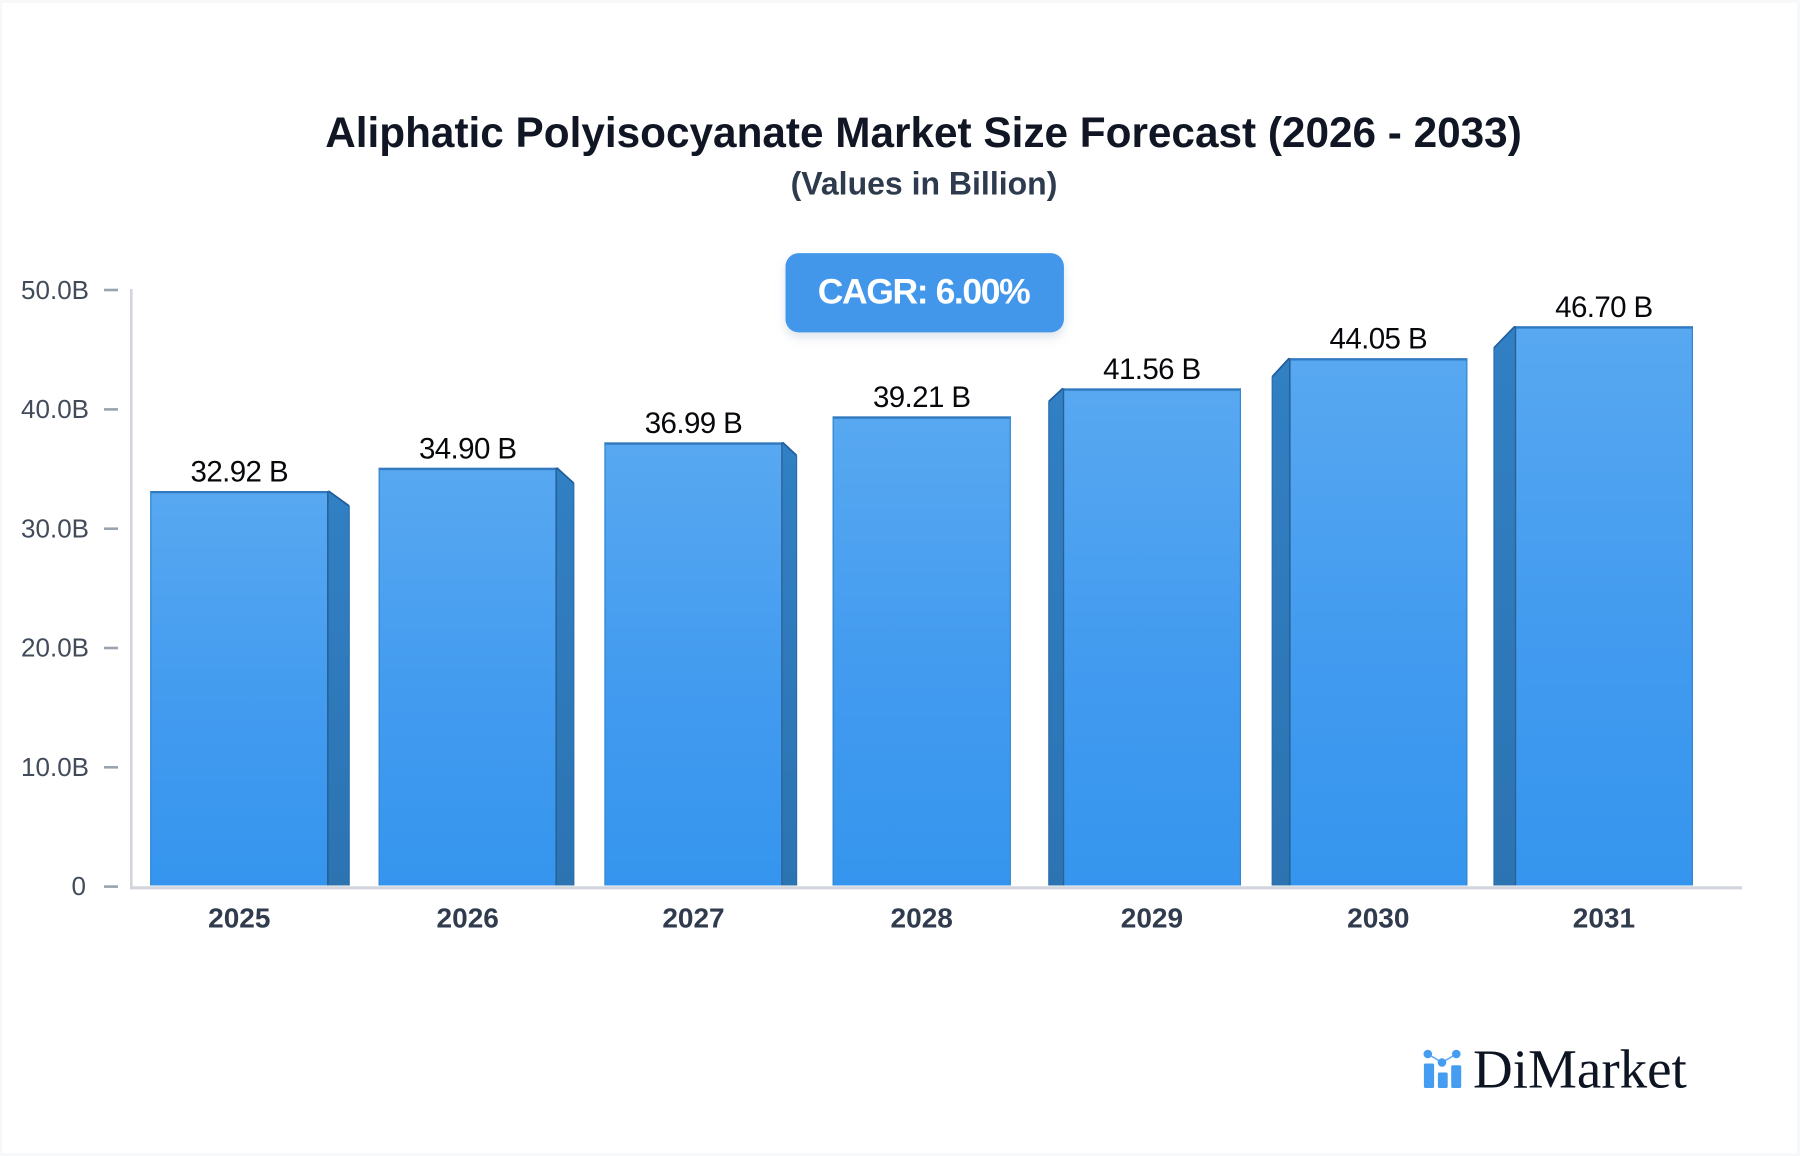 This screenshot has height=1156, width=1800. What do you see at coordinates (240, 472) in the screenshot?
I see `svg-text: 32.92 B` at bounding box center [240, 472].